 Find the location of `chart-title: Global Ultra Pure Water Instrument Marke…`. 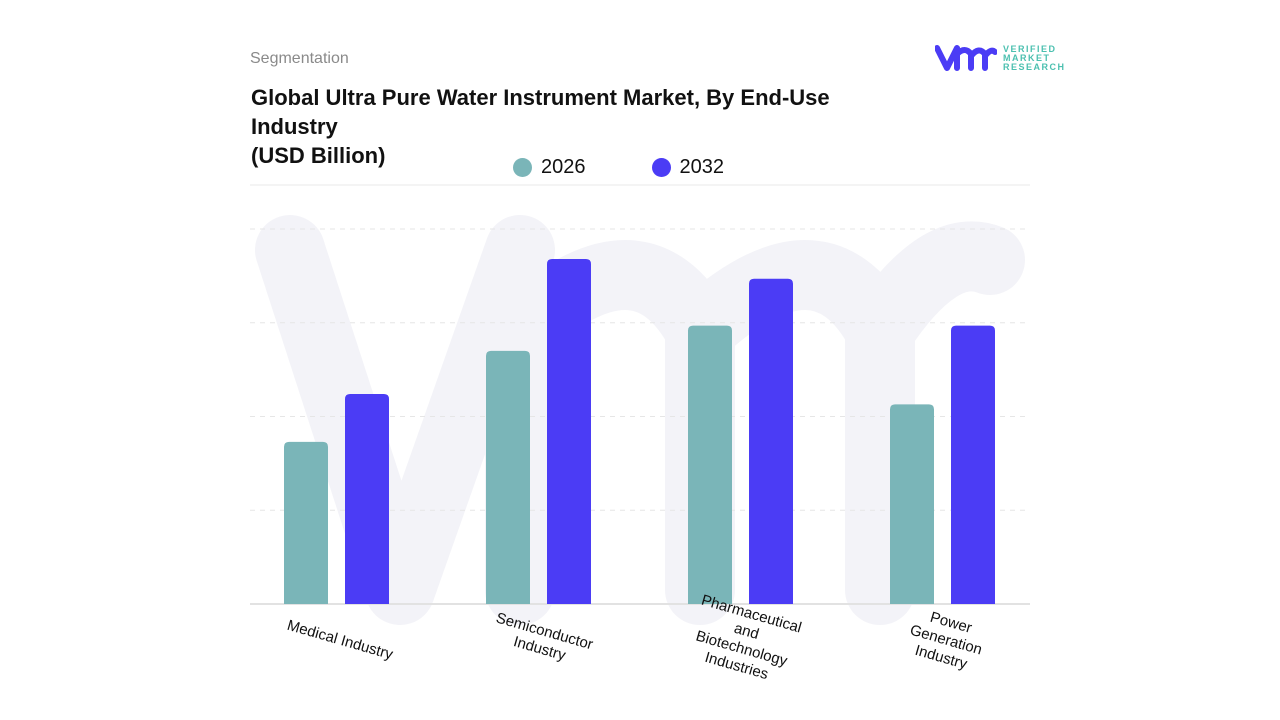

chart-title: Global Ultra Pure Water Instrument Marke… is located at coordinates (581, 126).